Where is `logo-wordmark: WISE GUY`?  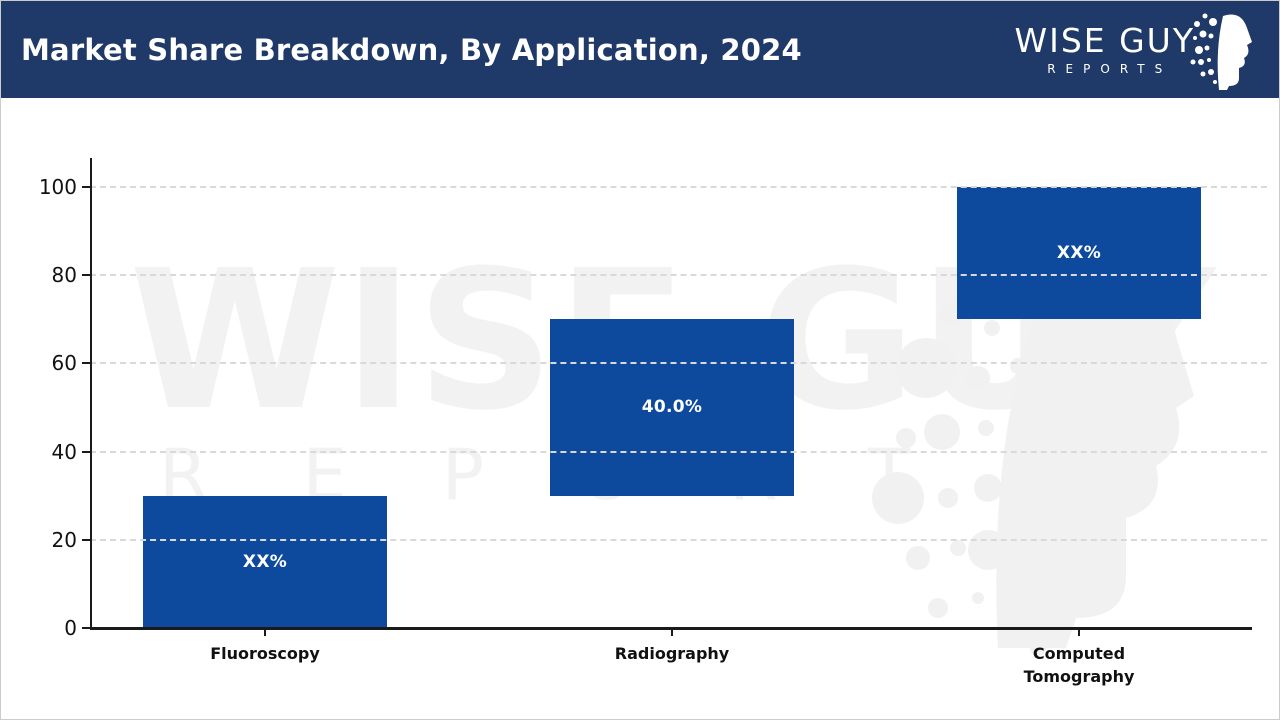 logo-wordmark: WISE GUY is located at coordinates (1104, 40).